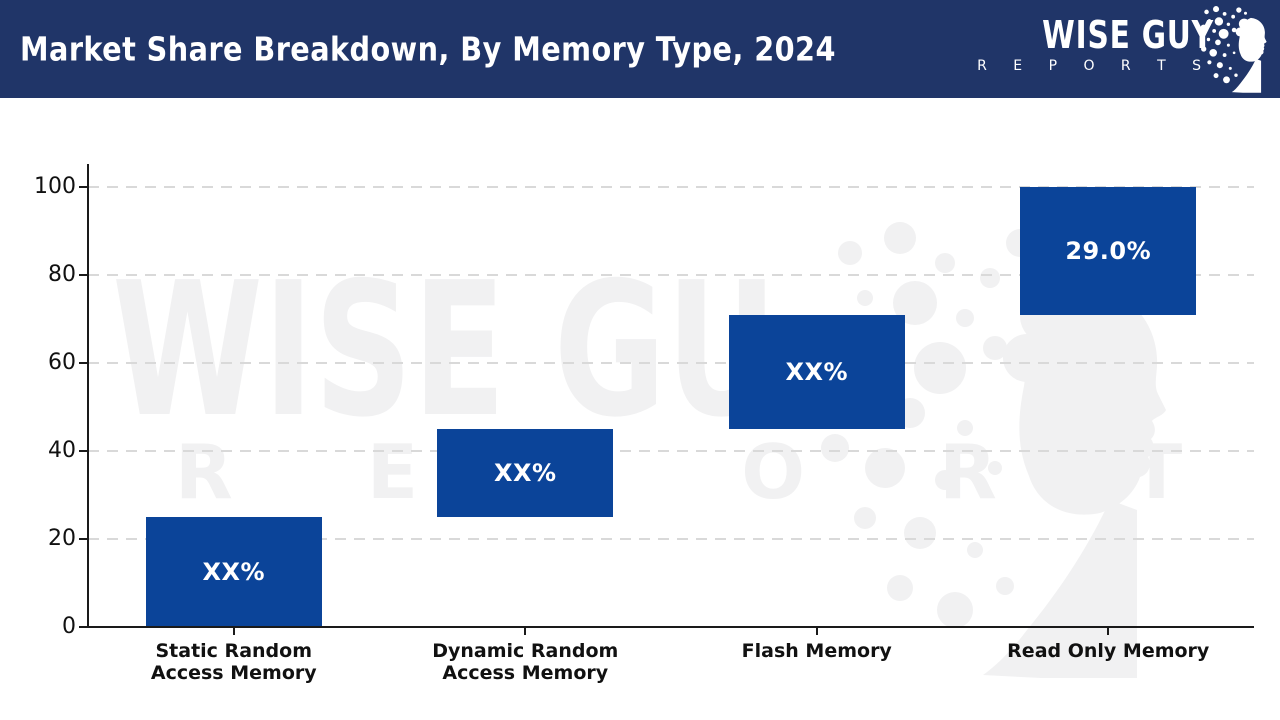  I want to click on brand-logo-name: WISE GUY, so click(1128, 35).